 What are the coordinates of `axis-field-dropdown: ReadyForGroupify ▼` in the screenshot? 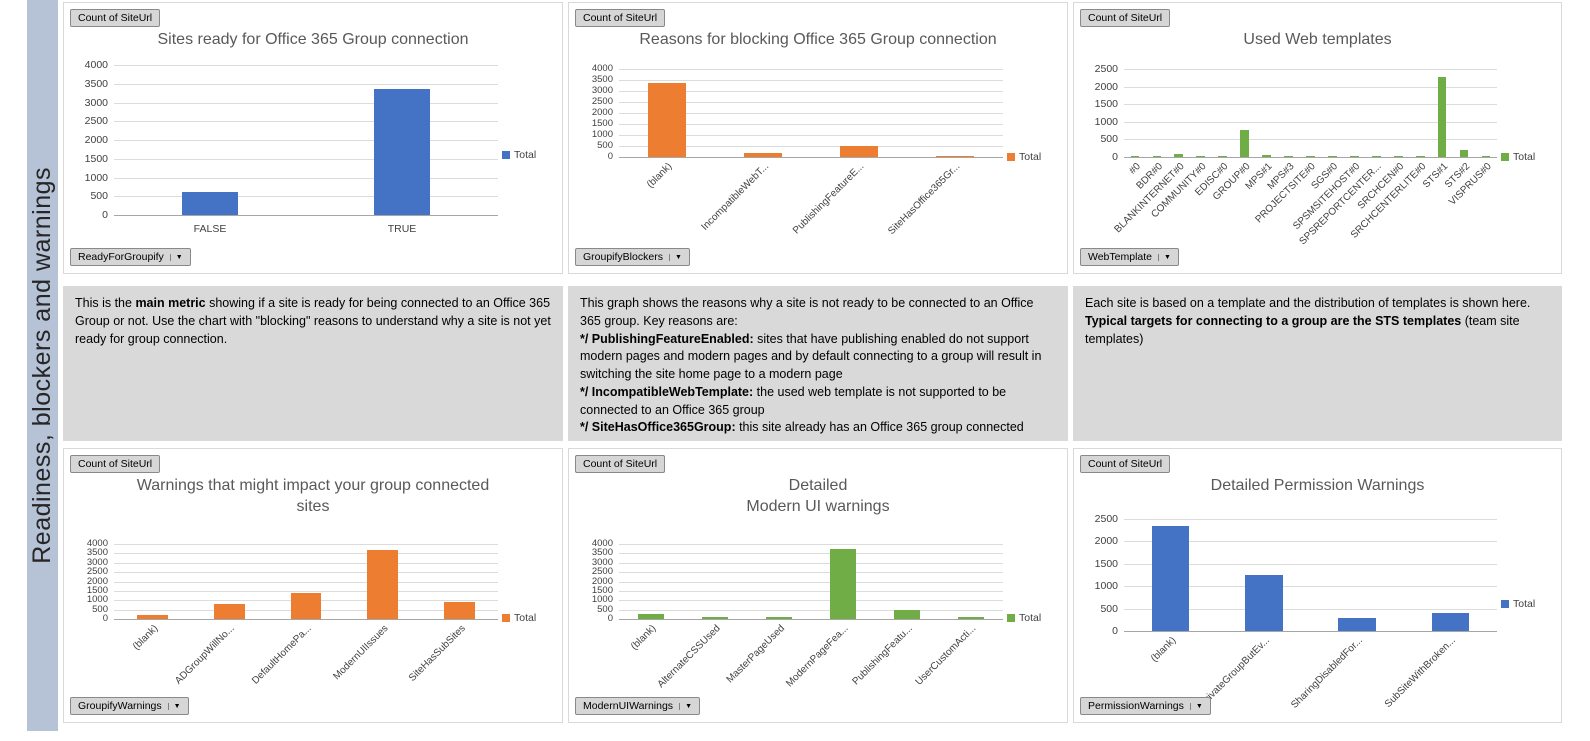 It's located at (130, 257).